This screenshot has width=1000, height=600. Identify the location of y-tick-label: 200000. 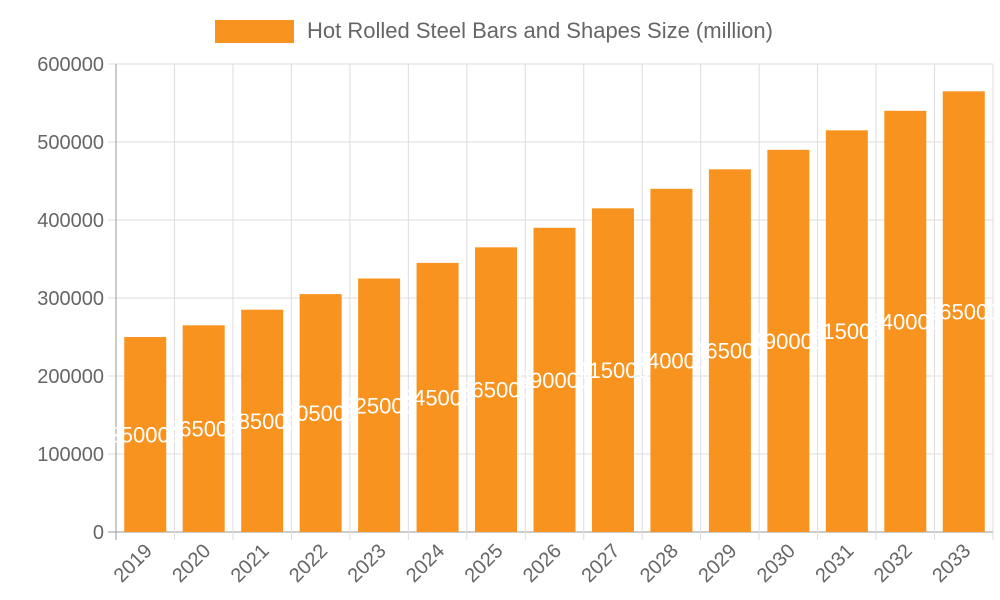
(70, 377).